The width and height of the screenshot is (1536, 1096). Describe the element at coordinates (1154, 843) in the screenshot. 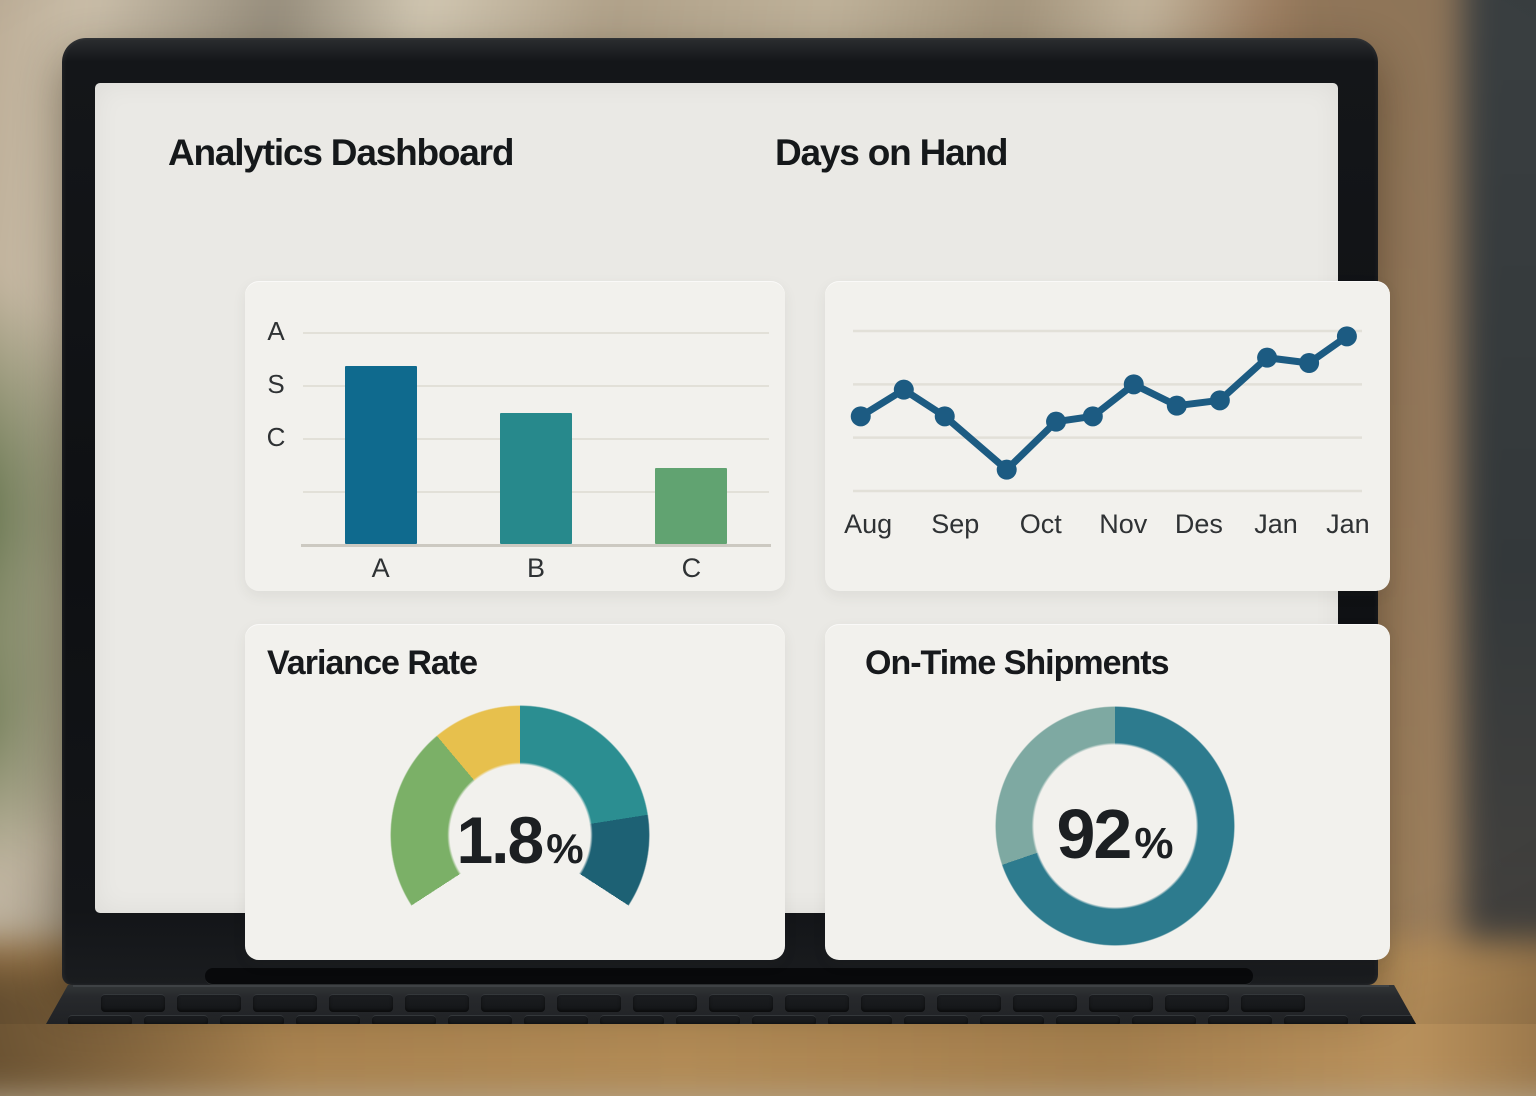

I see `donut-value-unit: %` at that location.